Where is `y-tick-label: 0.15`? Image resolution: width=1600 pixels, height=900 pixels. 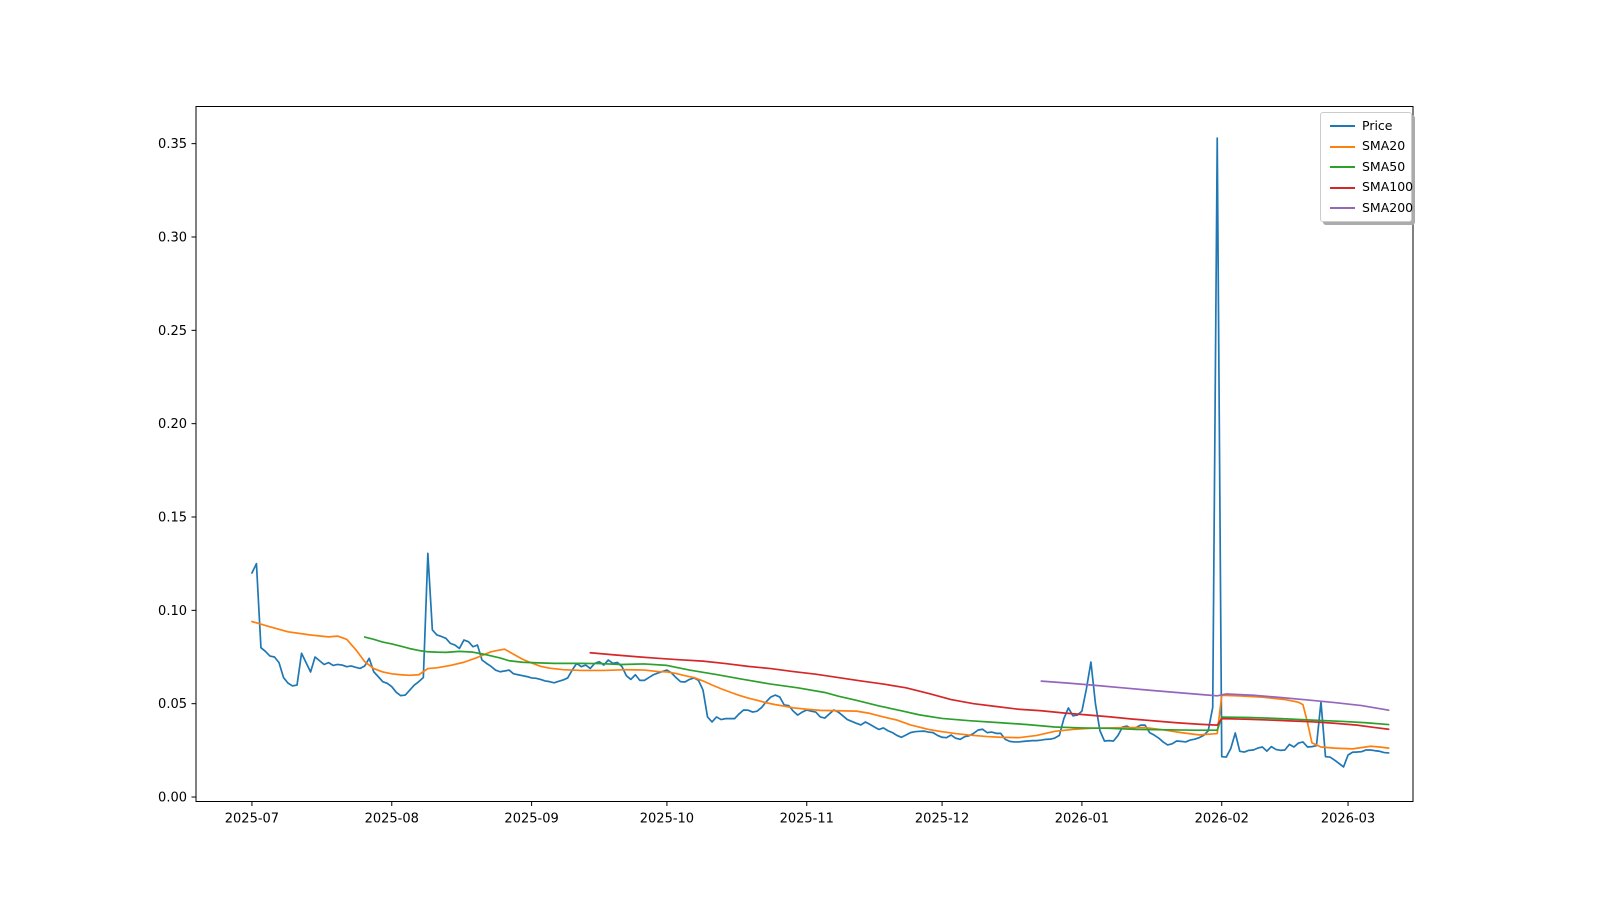 y-tick-label: 0.15 is located at coordinates (172, 518).